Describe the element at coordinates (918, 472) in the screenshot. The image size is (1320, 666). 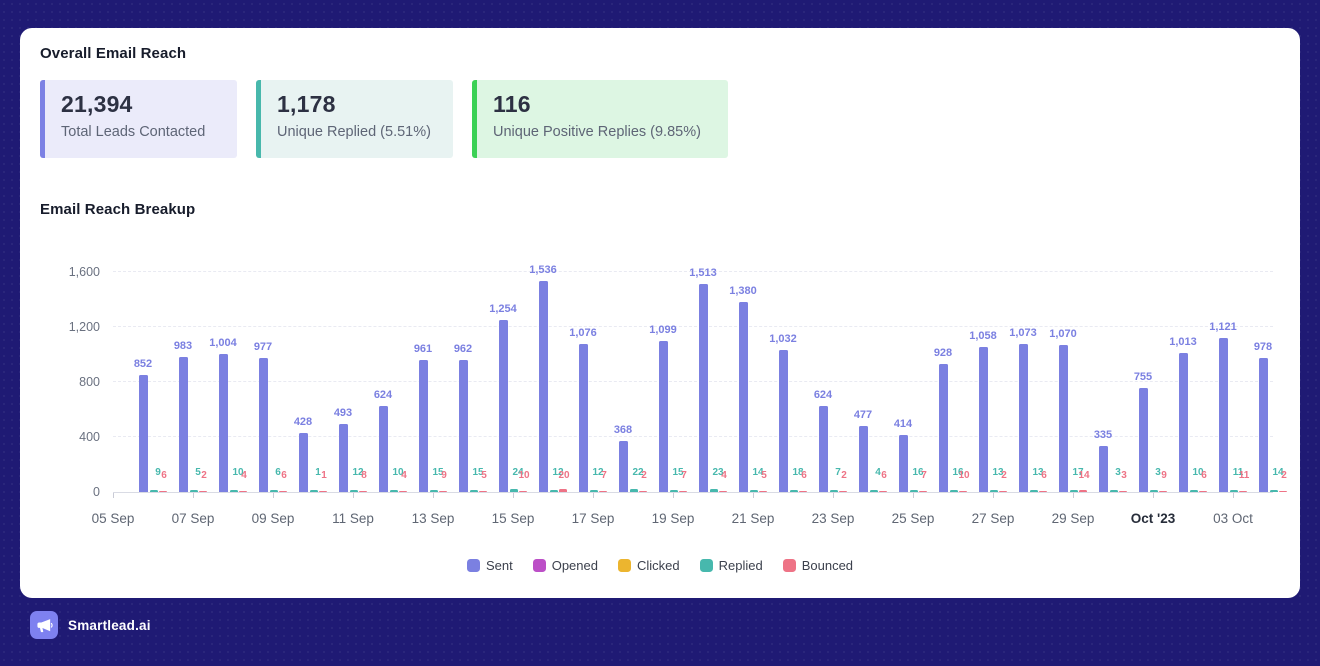
I see `replied-value-label: 16` at that location.